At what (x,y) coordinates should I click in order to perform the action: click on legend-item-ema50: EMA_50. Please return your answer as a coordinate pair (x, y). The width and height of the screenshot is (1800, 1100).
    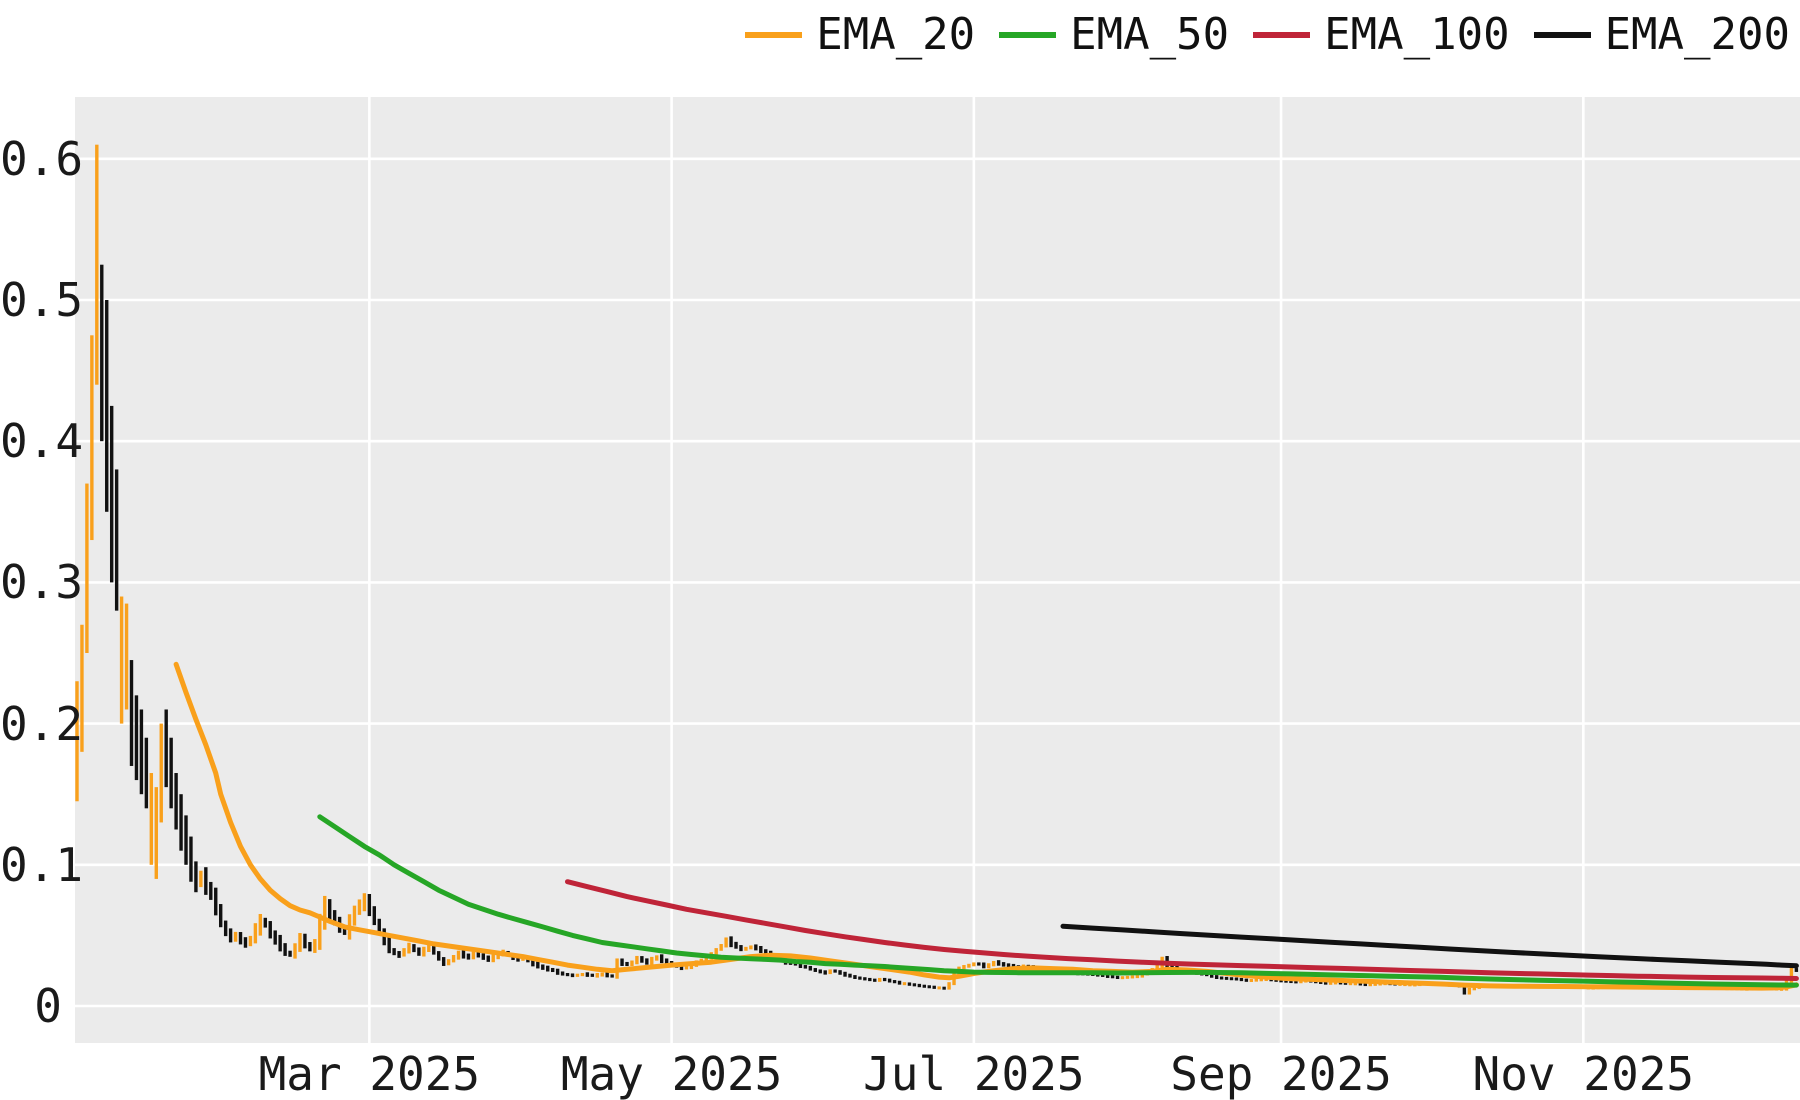
    Looking at the image, I should click on (1114, 35).